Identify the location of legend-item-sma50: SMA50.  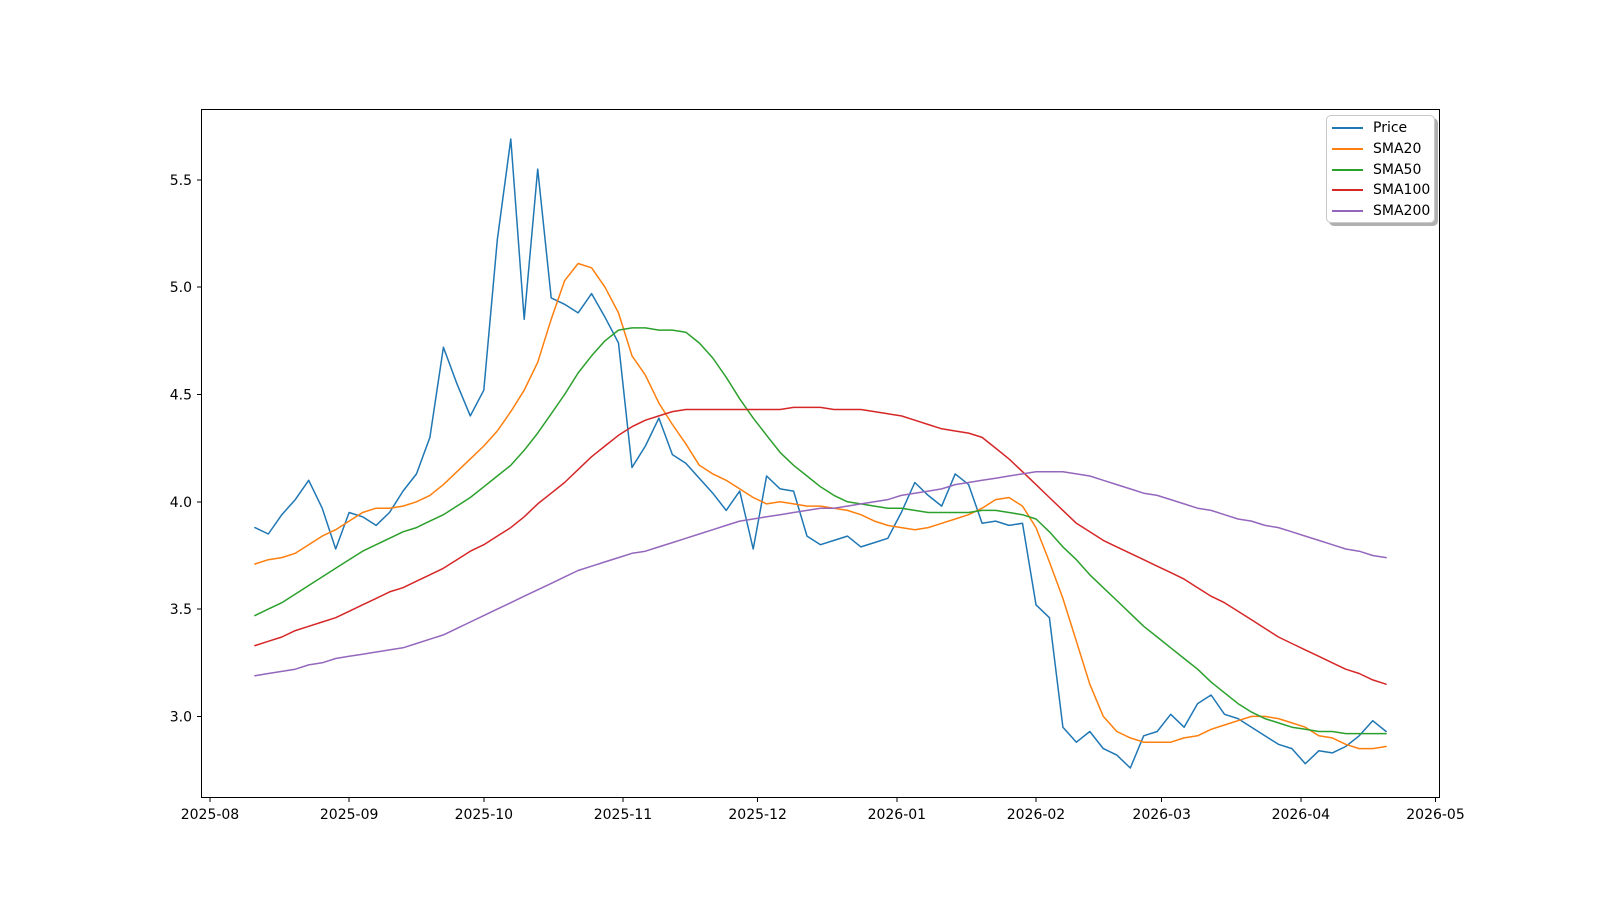
(1383, 169).